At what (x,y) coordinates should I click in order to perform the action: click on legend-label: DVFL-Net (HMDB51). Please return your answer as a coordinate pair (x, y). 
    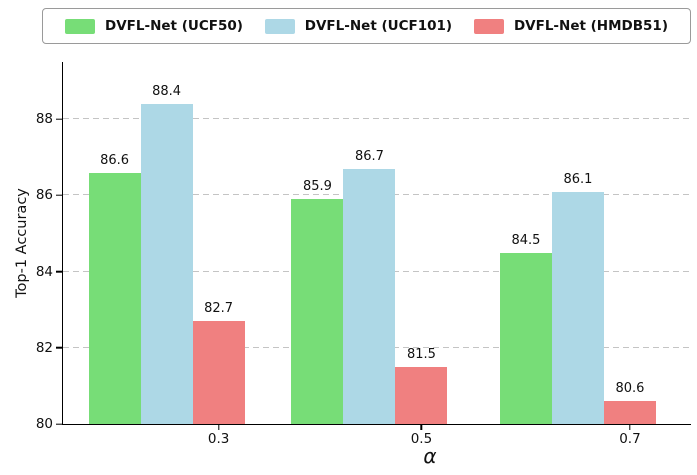
    Looking at the image, I should click on (590, 26).